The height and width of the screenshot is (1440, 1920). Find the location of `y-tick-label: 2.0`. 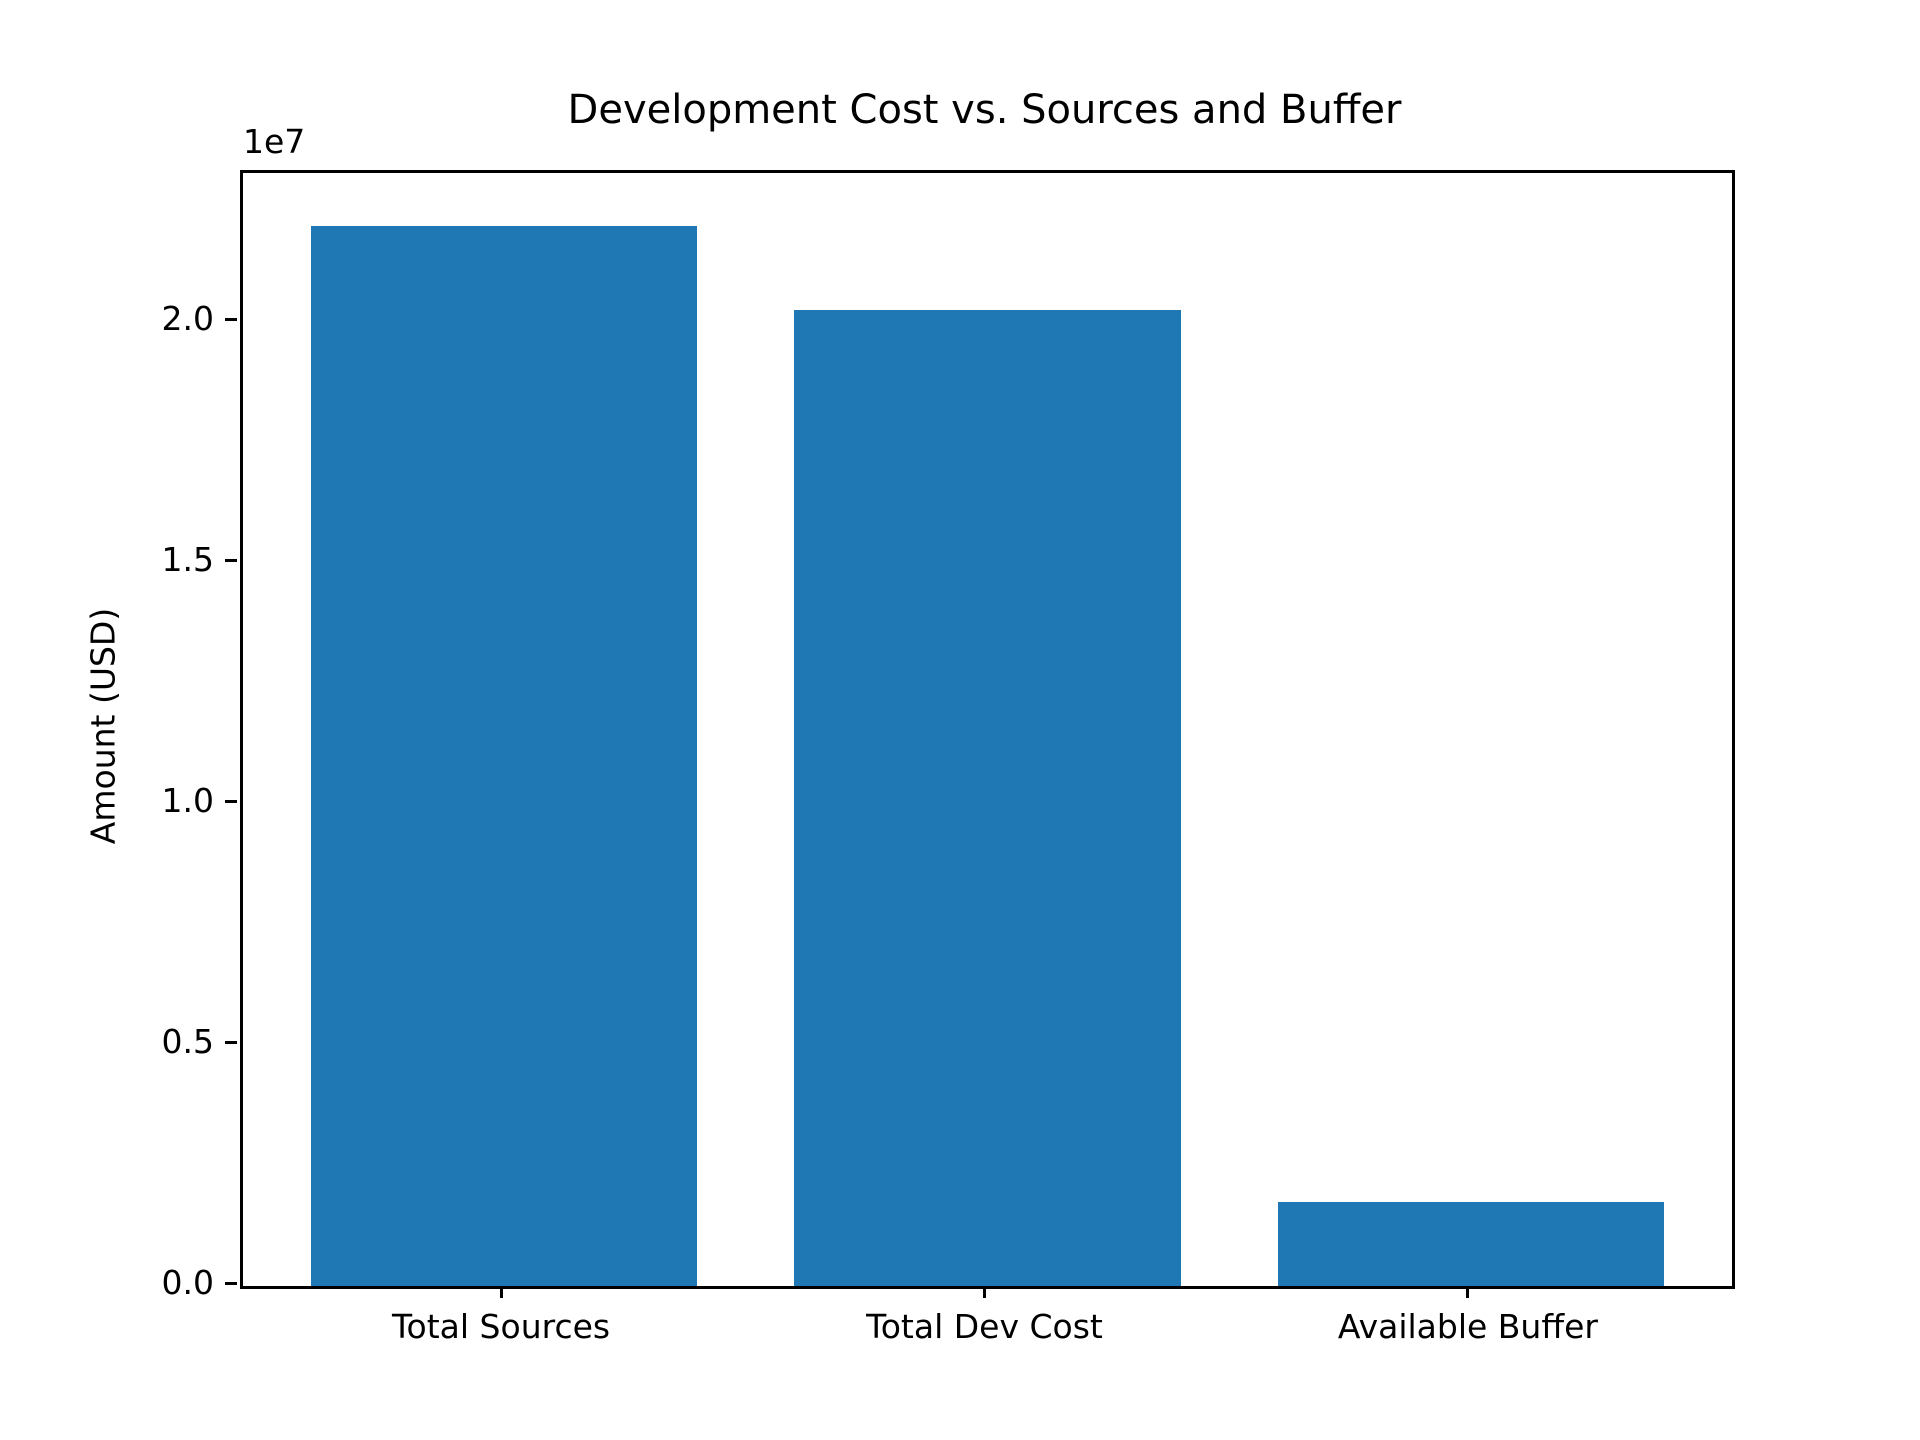

y-tick-label: 2.0 is located at coordinates (187, 319).